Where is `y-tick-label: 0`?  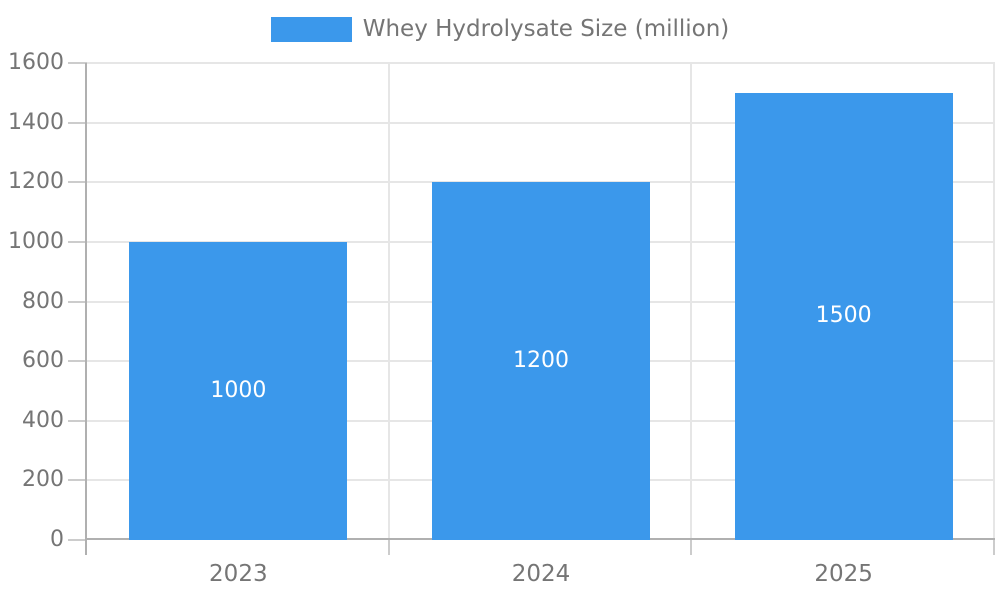
y-tick-label: 0 is located at coordinates (57, 539).